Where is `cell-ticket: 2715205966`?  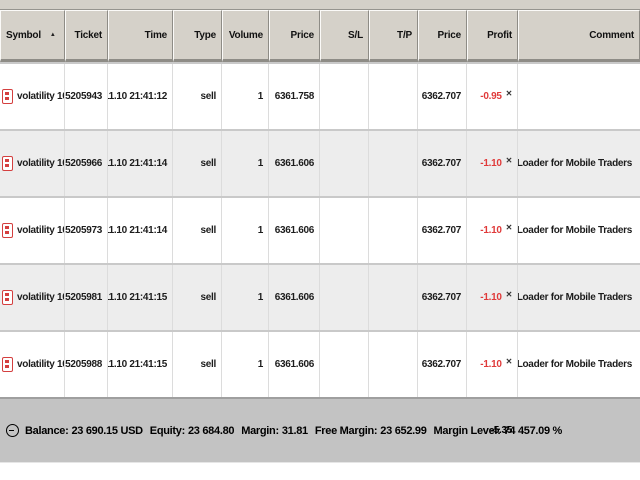 cell-ticket: 2715205966 is located at coordinates (86, 163).